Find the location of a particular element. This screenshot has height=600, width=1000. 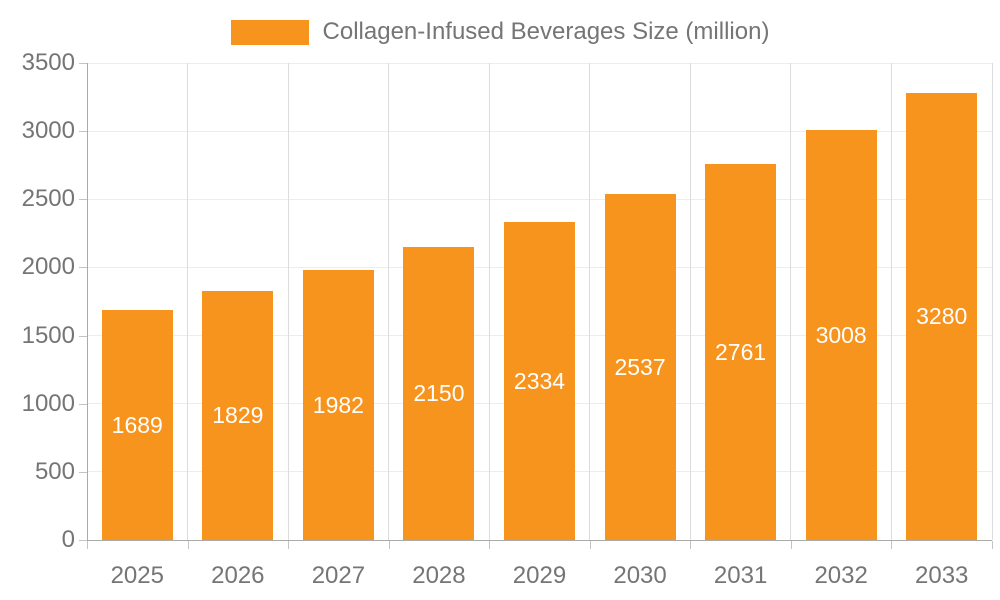

y-axis-line is located at coordinates (87, 305).